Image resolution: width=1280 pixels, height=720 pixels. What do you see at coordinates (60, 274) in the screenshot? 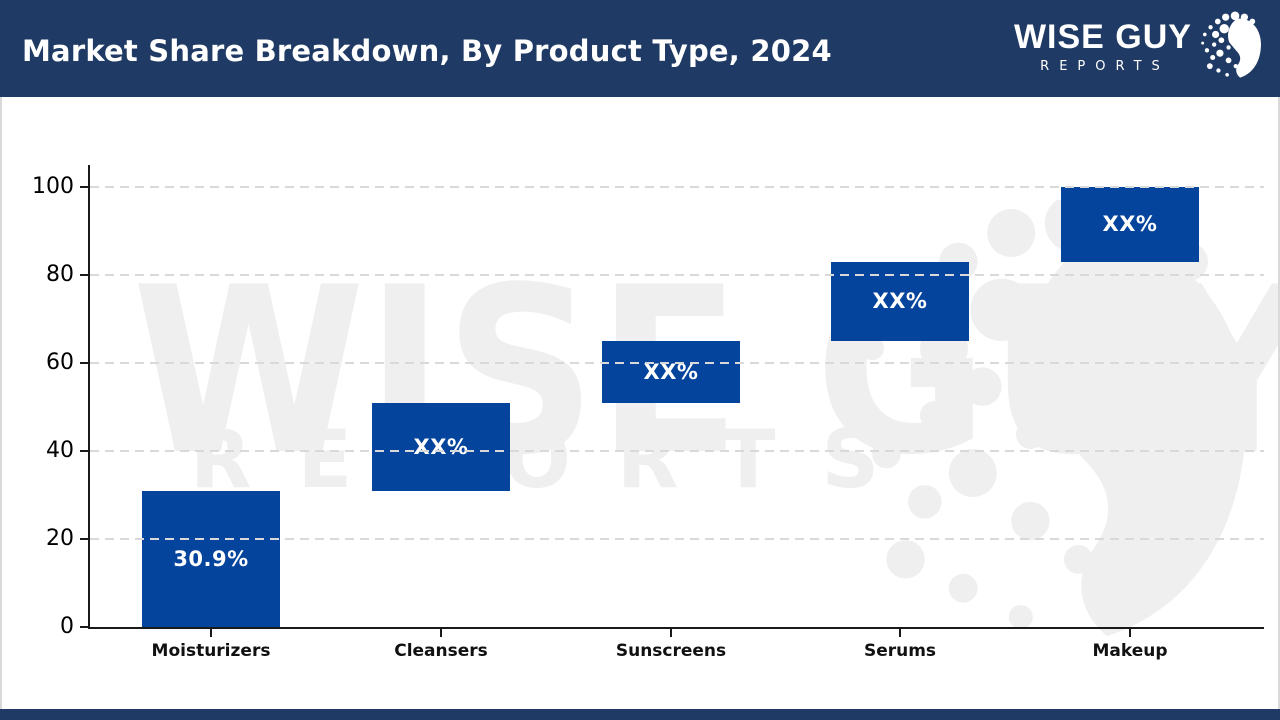
I see `y-tick-label: 80` at bounding box center [60, 274].